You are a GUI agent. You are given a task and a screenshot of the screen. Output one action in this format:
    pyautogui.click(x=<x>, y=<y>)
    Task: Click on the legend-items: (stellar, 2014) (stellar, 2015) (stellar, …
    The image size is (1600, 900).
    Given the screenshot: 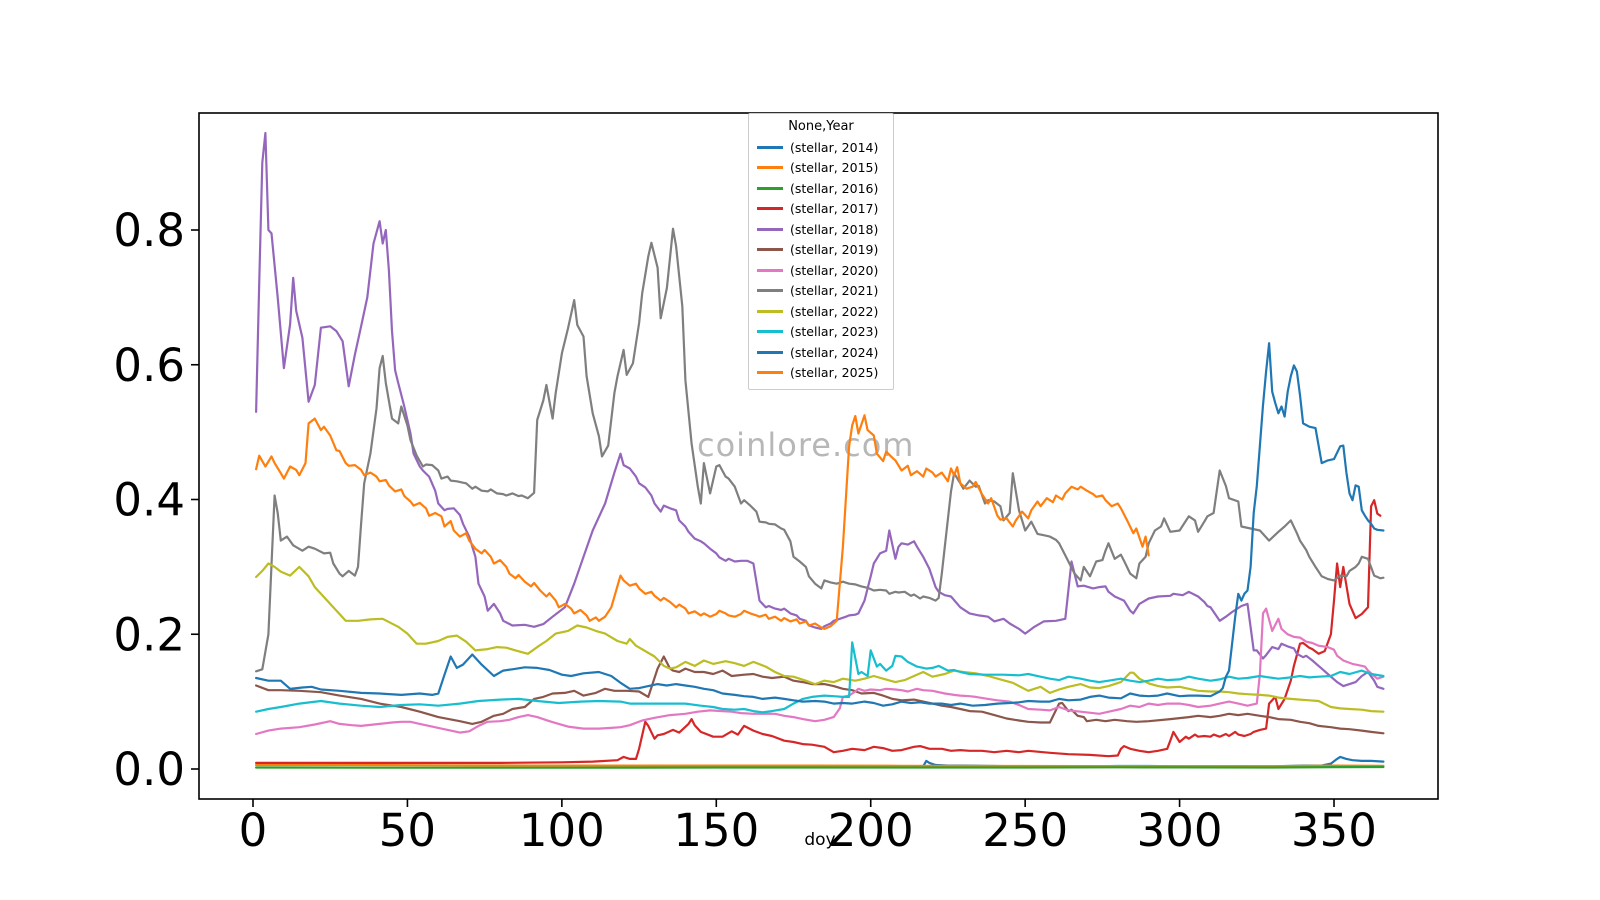 What is the action you would take?
    pyautogui.click(x=821, y=260)
    